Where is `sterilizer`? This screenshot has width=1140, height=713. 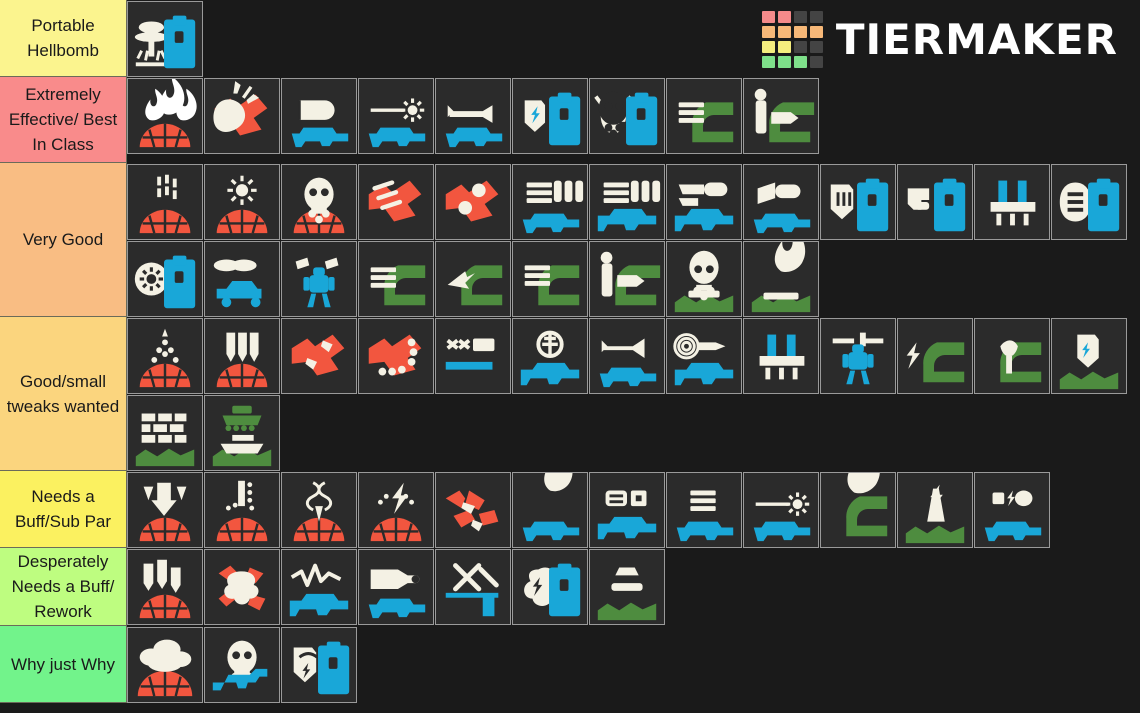
sterilizer is located at coordinates (396, 587).